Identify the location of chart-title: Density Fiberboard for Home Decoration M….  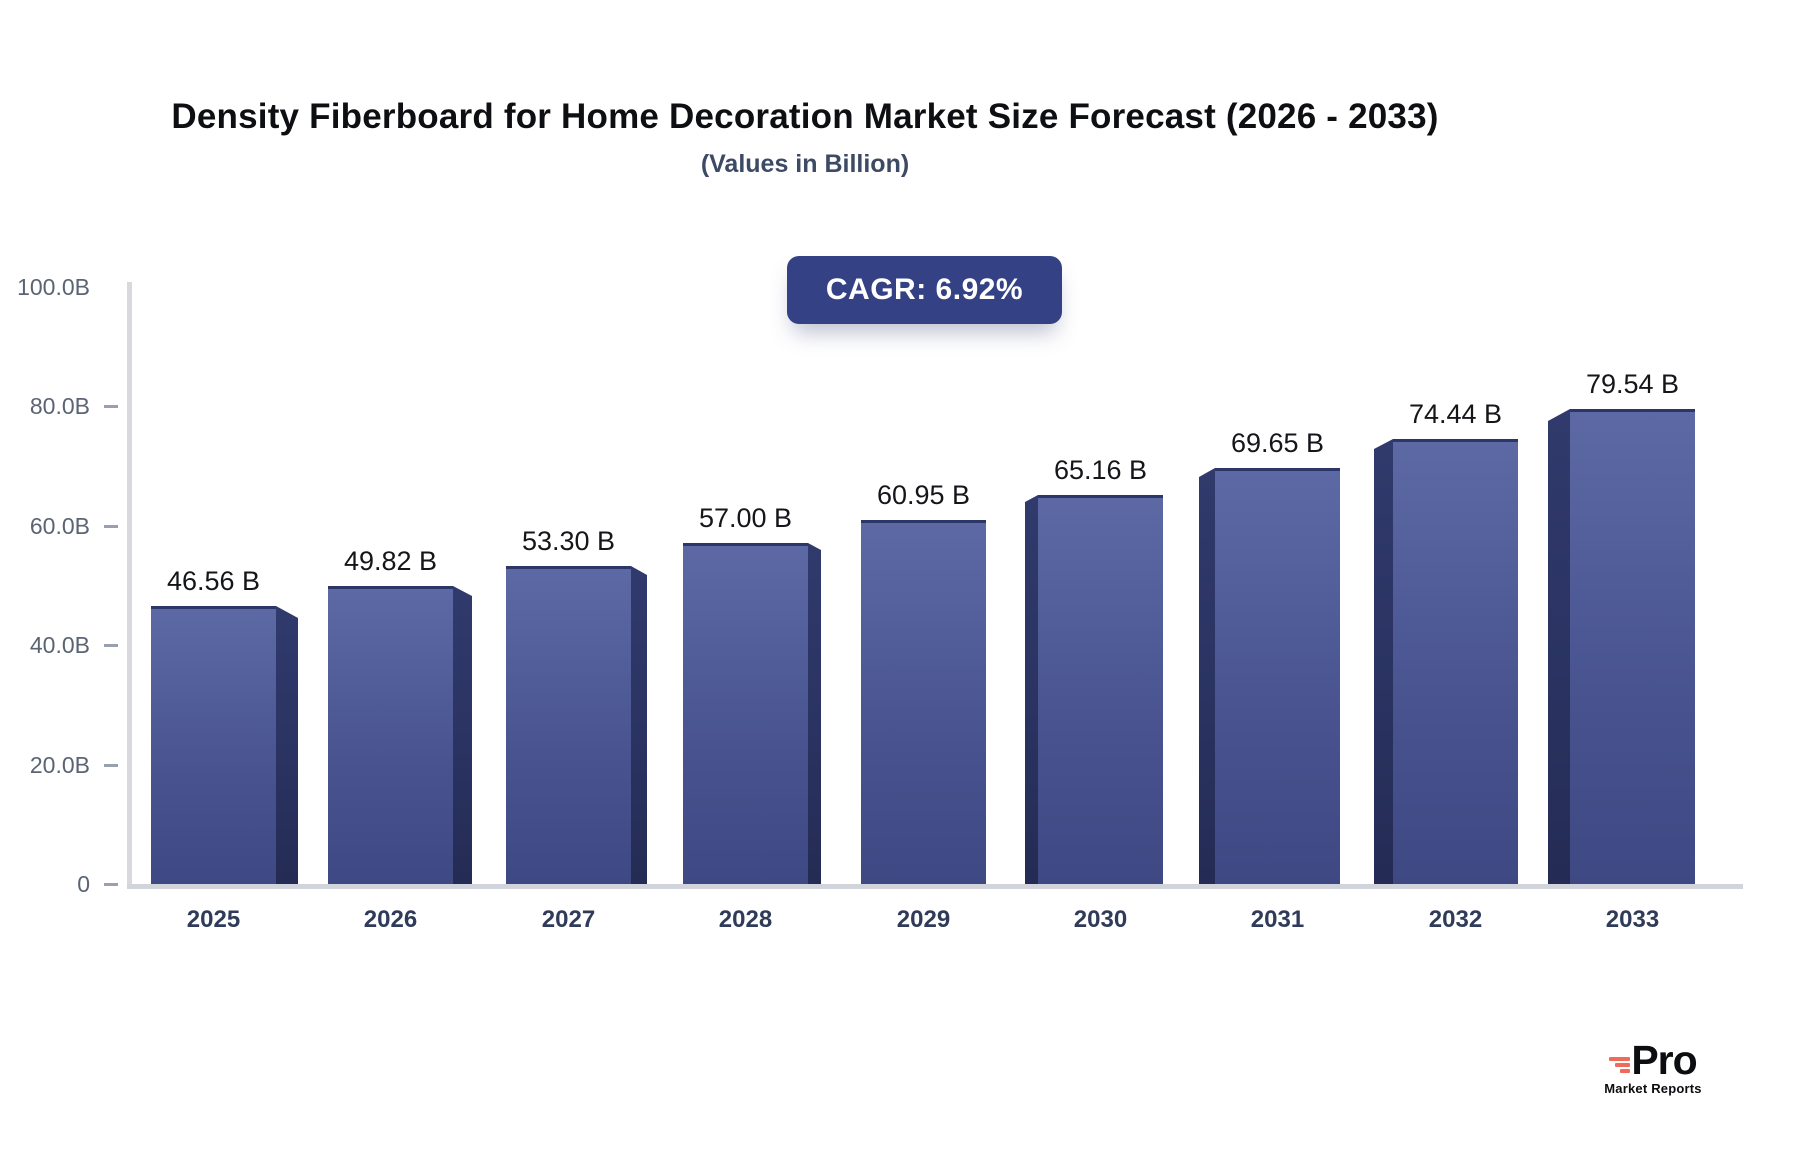
(805, 116).